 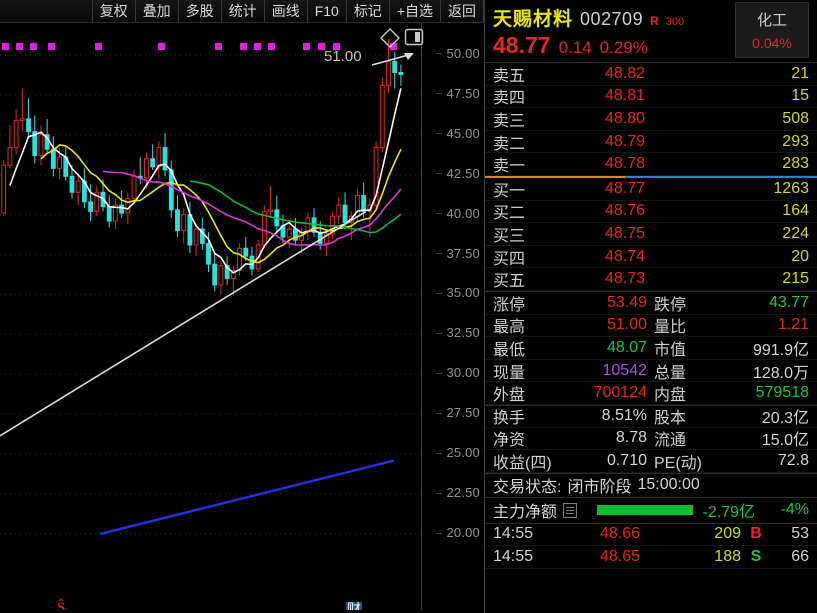 What do you see at coordinates (575, 47) in the screenshot?
I see `price-change: 0.14` at bounding box center [575, 47].